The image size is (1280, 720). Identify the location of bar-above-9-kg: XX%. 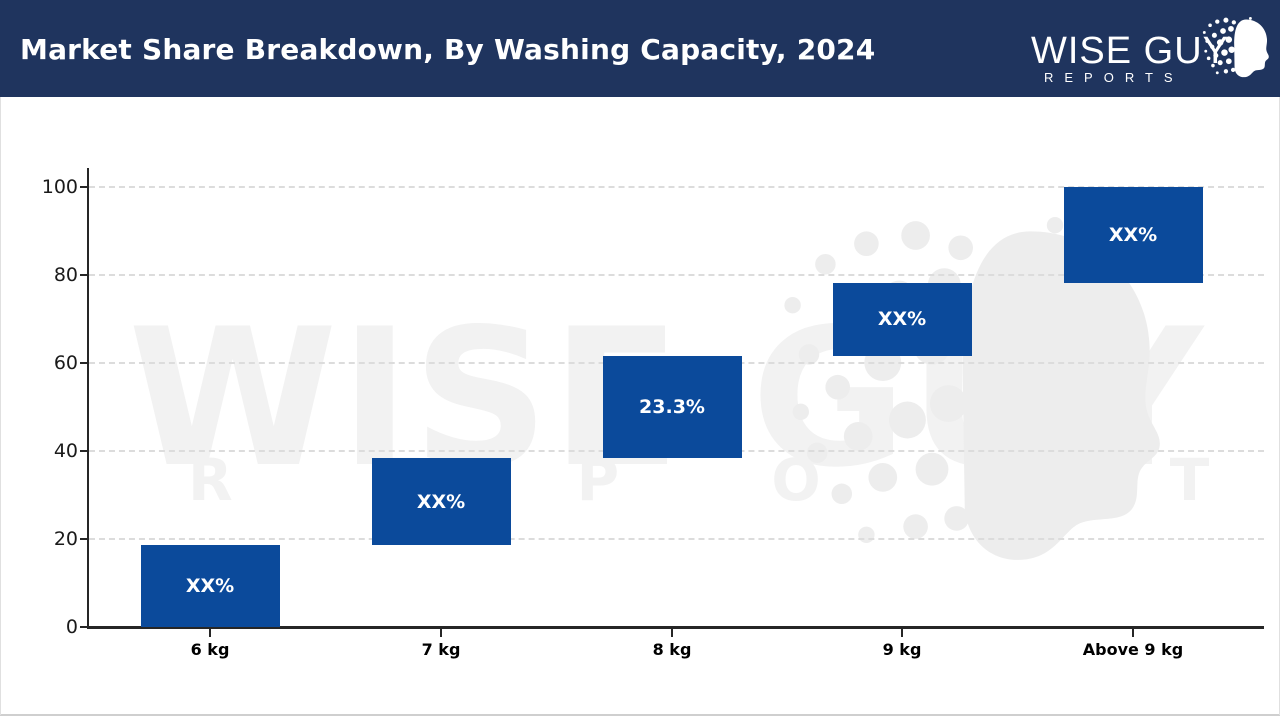
(1133, 235).